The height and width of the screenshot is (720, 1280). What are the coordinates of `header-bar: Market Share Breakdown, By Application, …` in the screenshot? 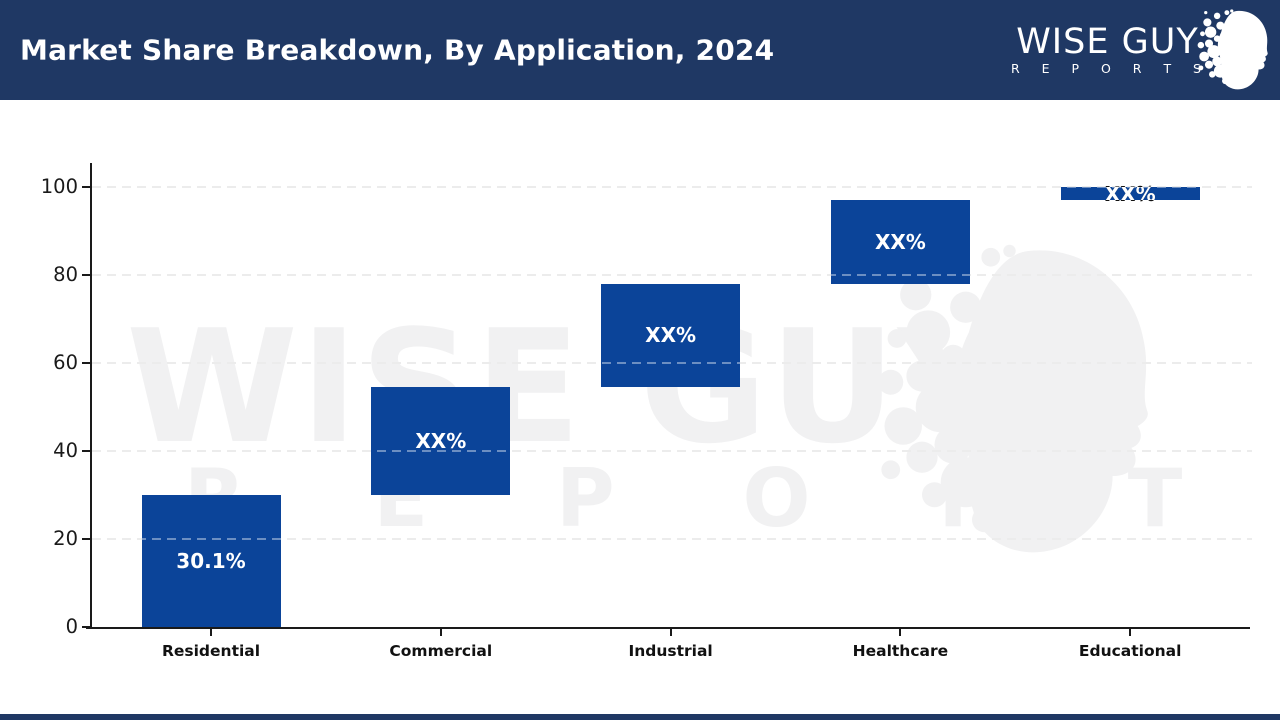 It's located at (640, 50).